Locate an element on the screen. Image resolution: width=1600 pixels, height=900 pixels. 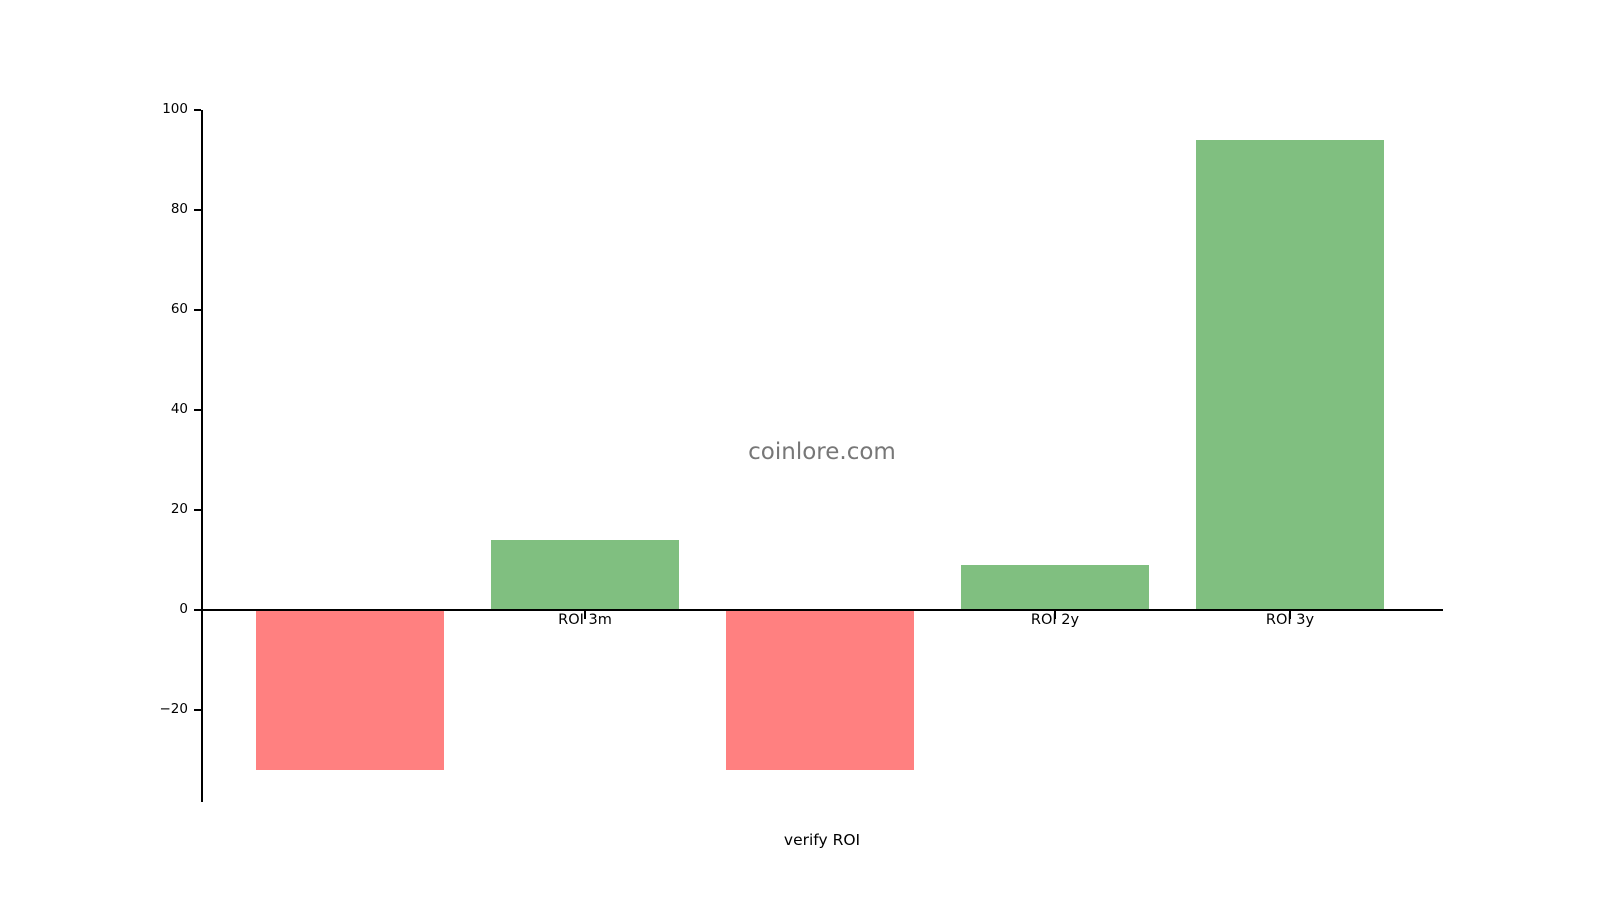
y-axis-spine is located at coordinates (202, 456).